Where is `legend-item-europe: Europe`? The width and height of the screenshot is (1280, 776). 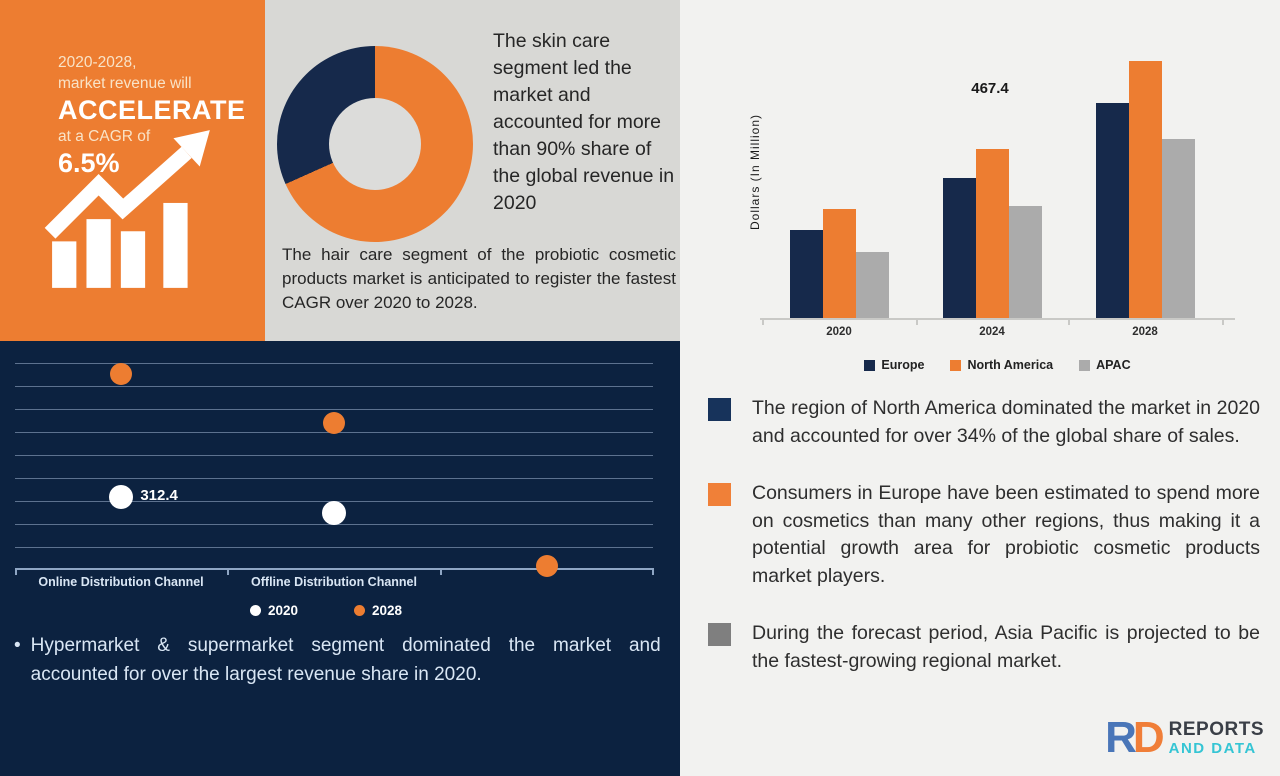 legend-item-europe: Europe is located at coordinates (894, 365).